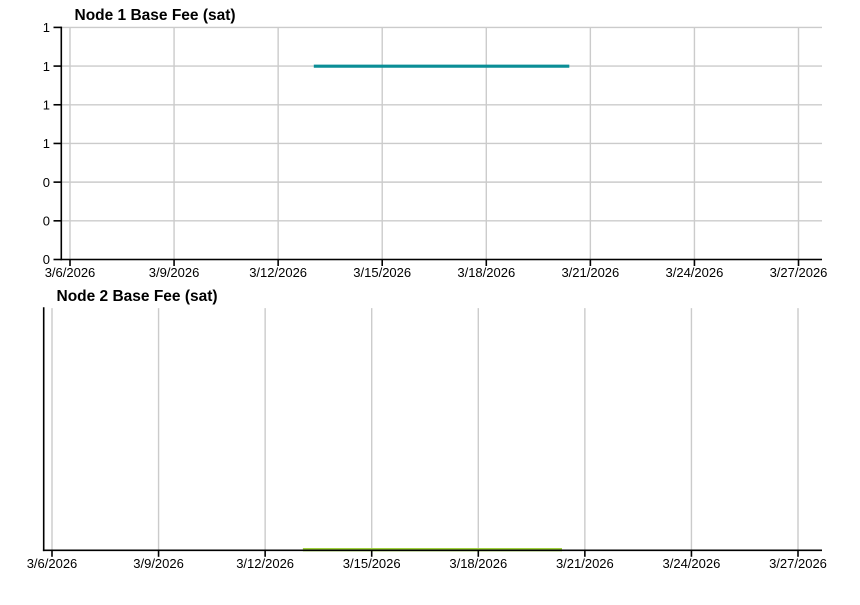 The width and height of the screenshot is (860, 605). Describe the element at coordinates (137, 296) in the screenshot. I see `svg-text: Node 2 Base Fee (sat)` at that location.